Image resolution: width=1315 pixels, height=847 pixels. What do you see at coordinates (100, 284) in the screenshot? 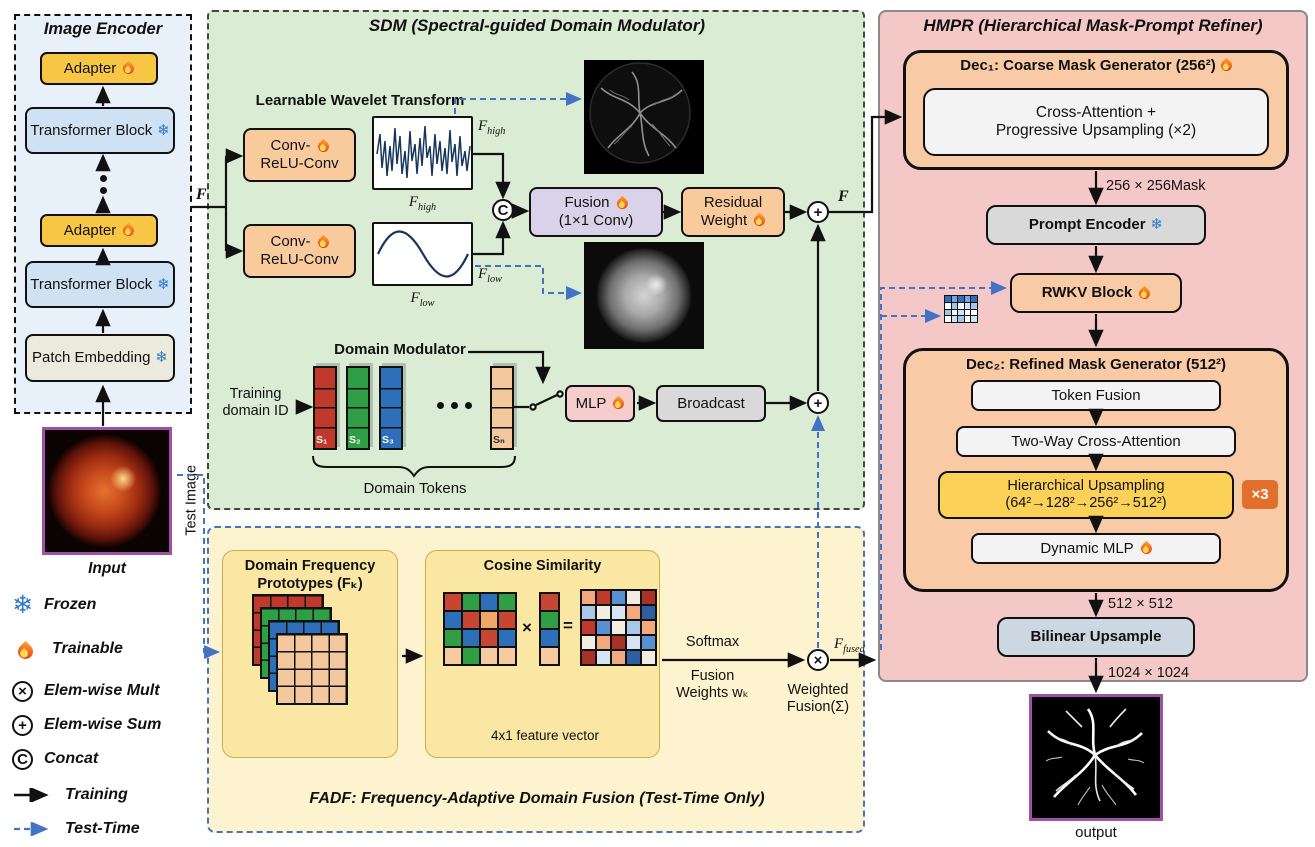
I see `transformer-block-bottom: Transformer Block ❄` at bounding box center [100, 284].